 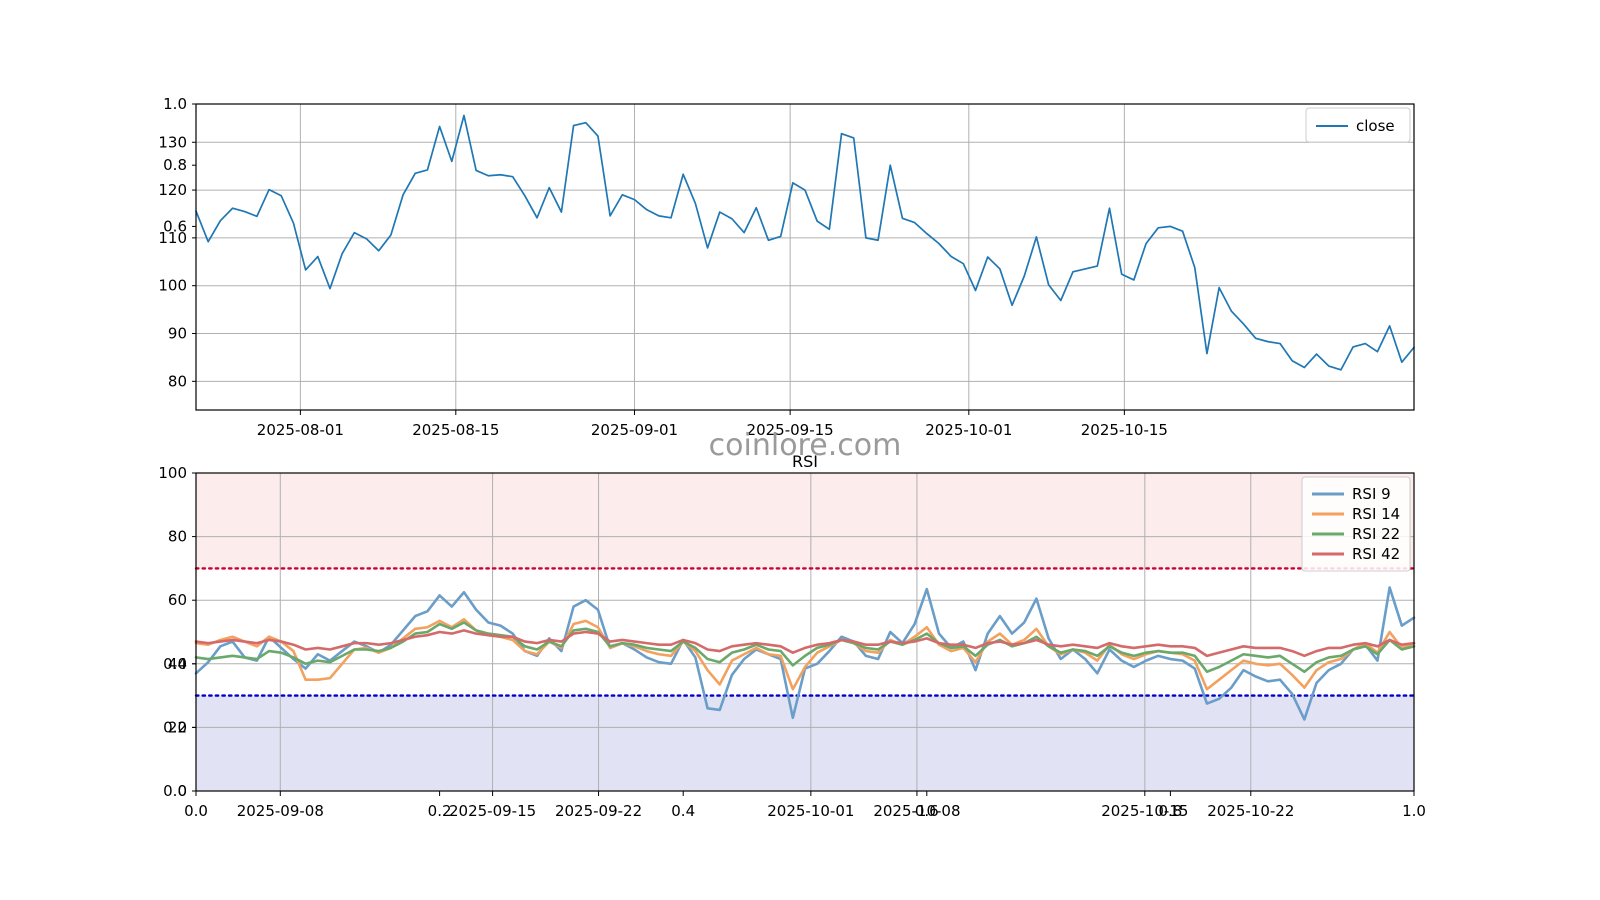 I want to click on price-secondary-y-tick-label: 0.8, so click(x=175, y=165).